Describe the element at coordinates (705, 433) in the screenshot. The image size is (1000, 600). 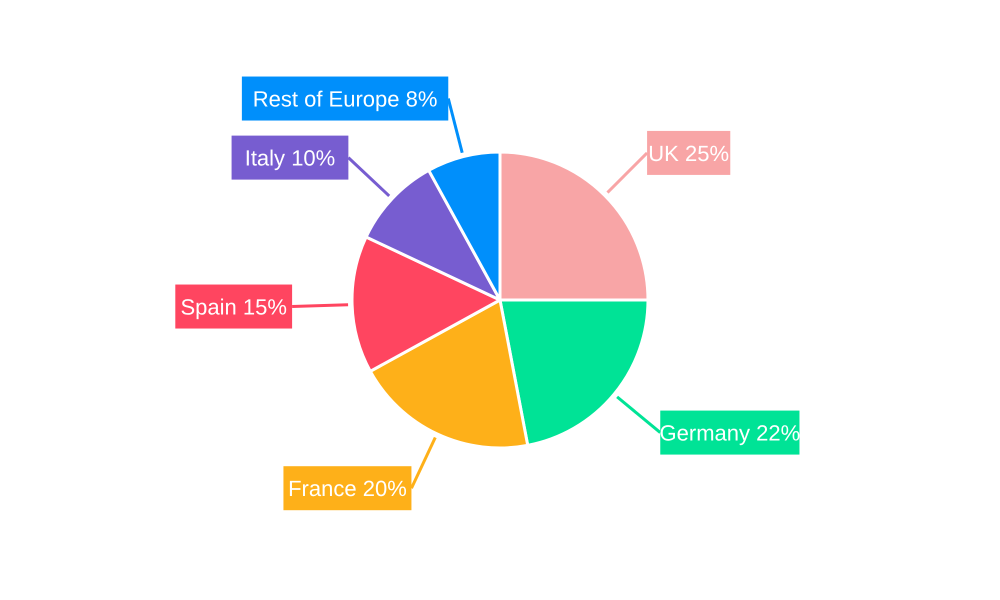
I see `slice-label: Germany` at that location.